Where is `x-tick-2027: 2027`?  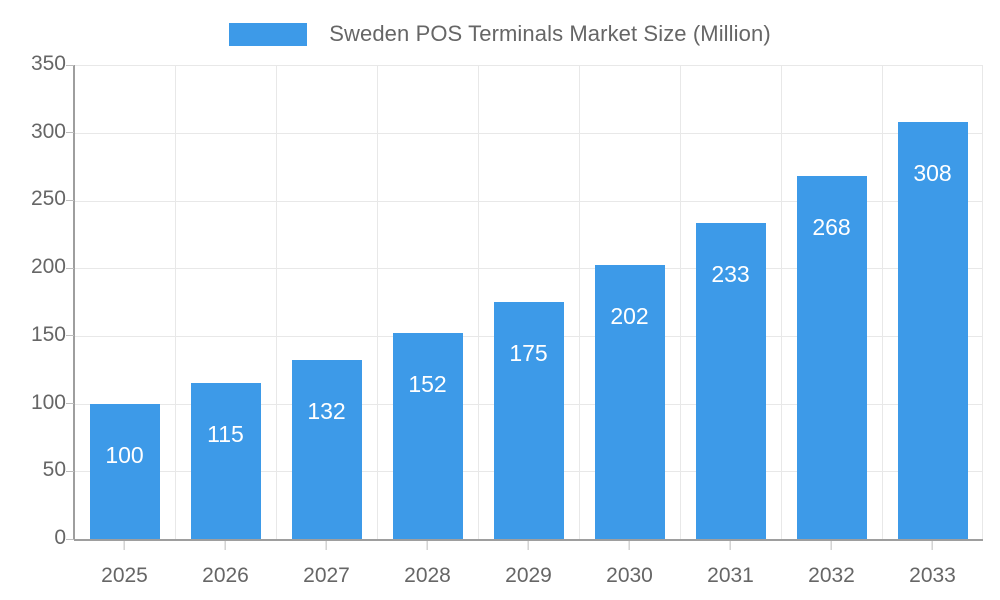
x-tick-2027: 2027 is located at coordinates (326, 564).